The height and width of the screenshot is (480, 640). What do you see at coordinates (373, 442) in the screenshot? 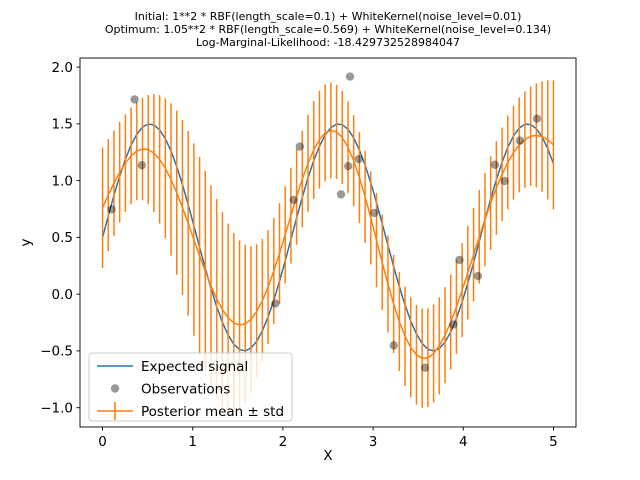
I see `x-tick-label: 3` at bounding box center [373, 442].